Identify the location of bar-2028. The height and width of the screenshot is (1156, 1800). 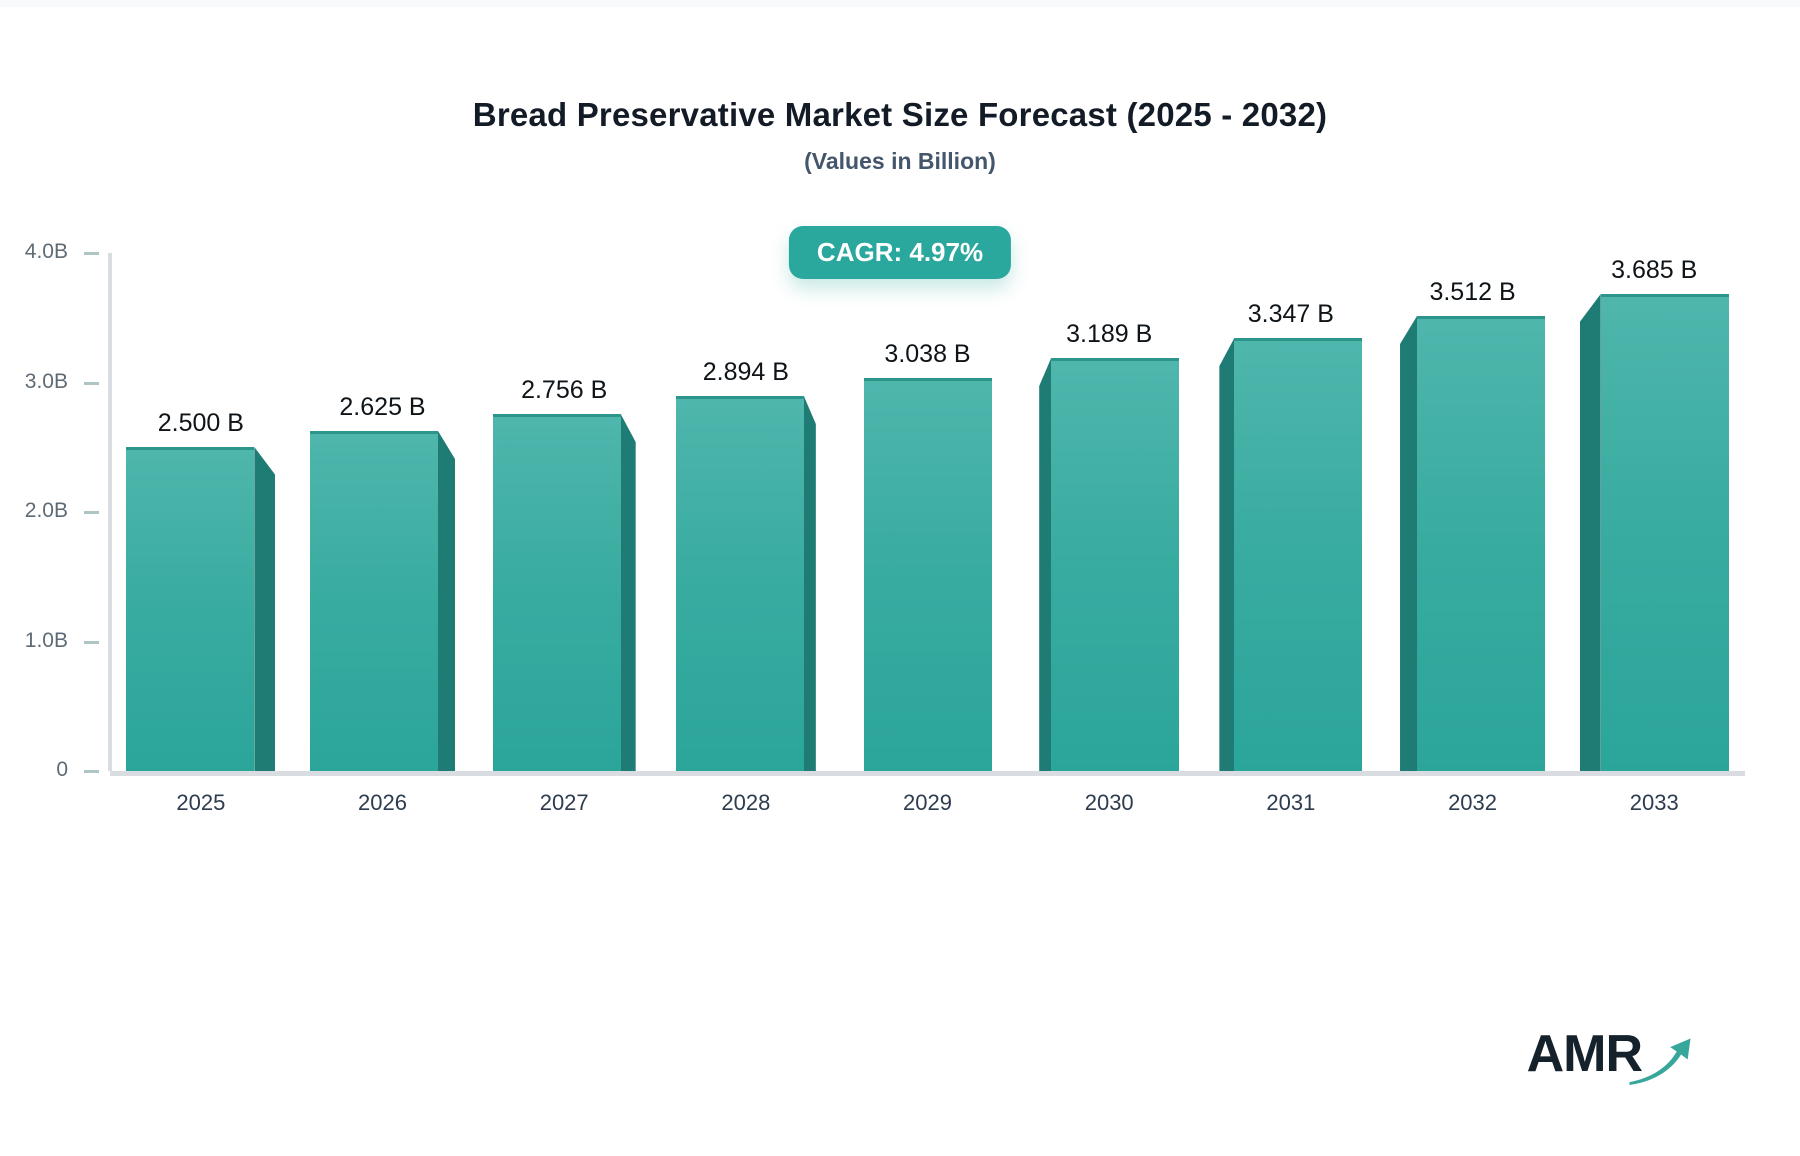
(745, 583).